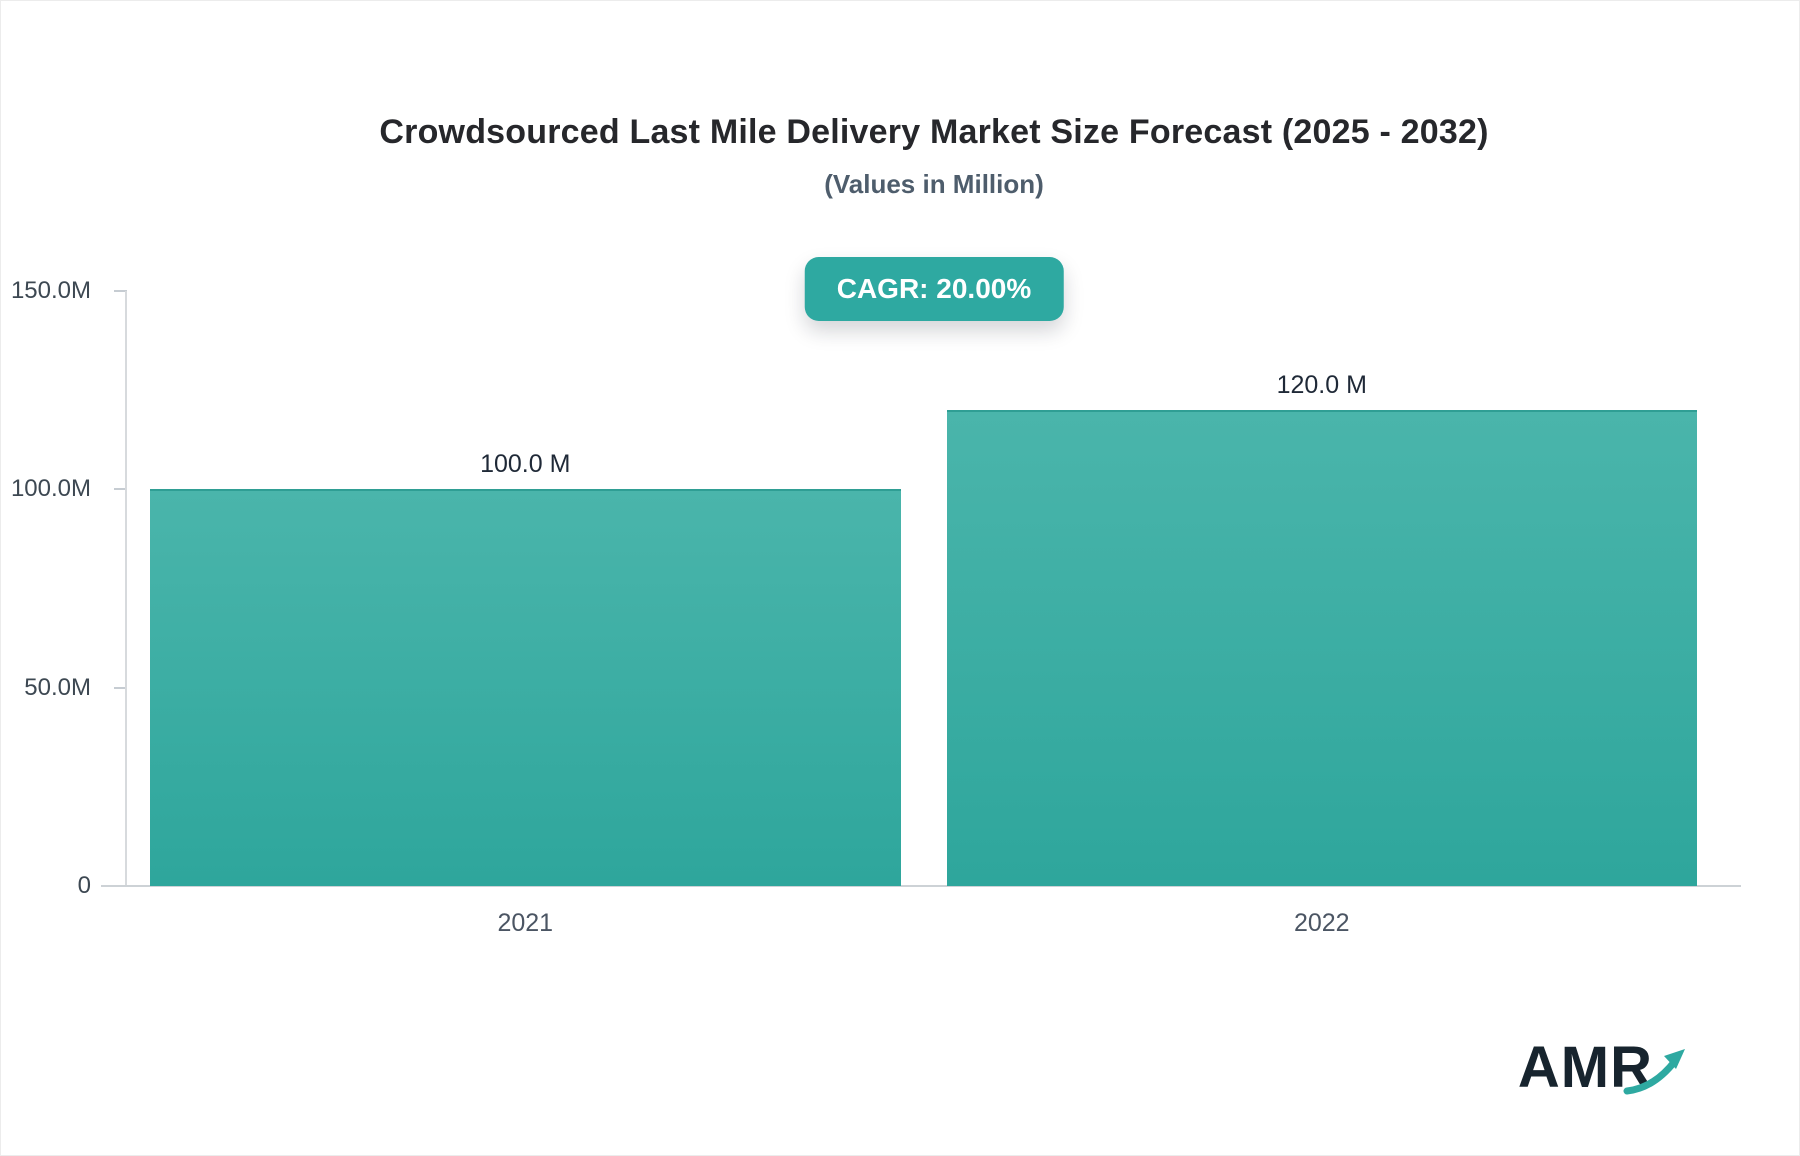  Describe the element at coordinates (525, 687) in the screenshot. I see `bar` at that location.